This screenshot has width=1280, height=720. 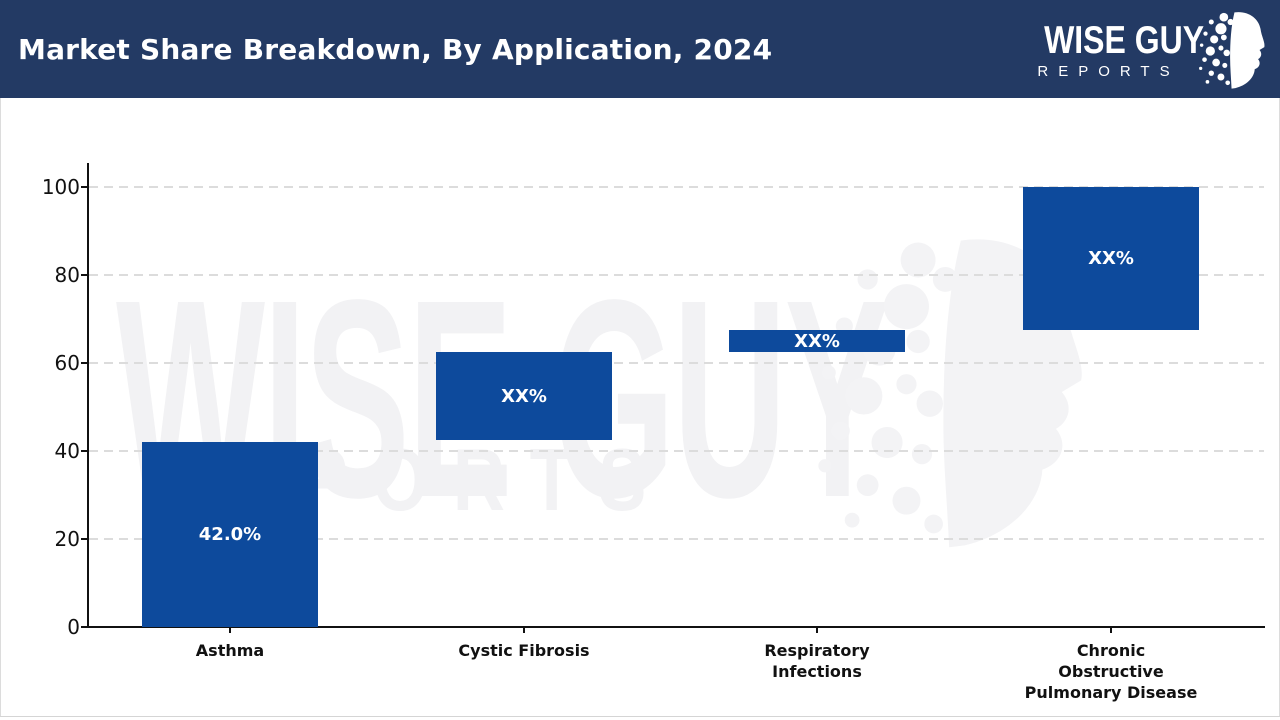 What do you see at coordinates (817, 661) in the screenshot?
I see `x-category-label-respiratory-infections: Respiratory Infections` at bounding box center [817, 661].